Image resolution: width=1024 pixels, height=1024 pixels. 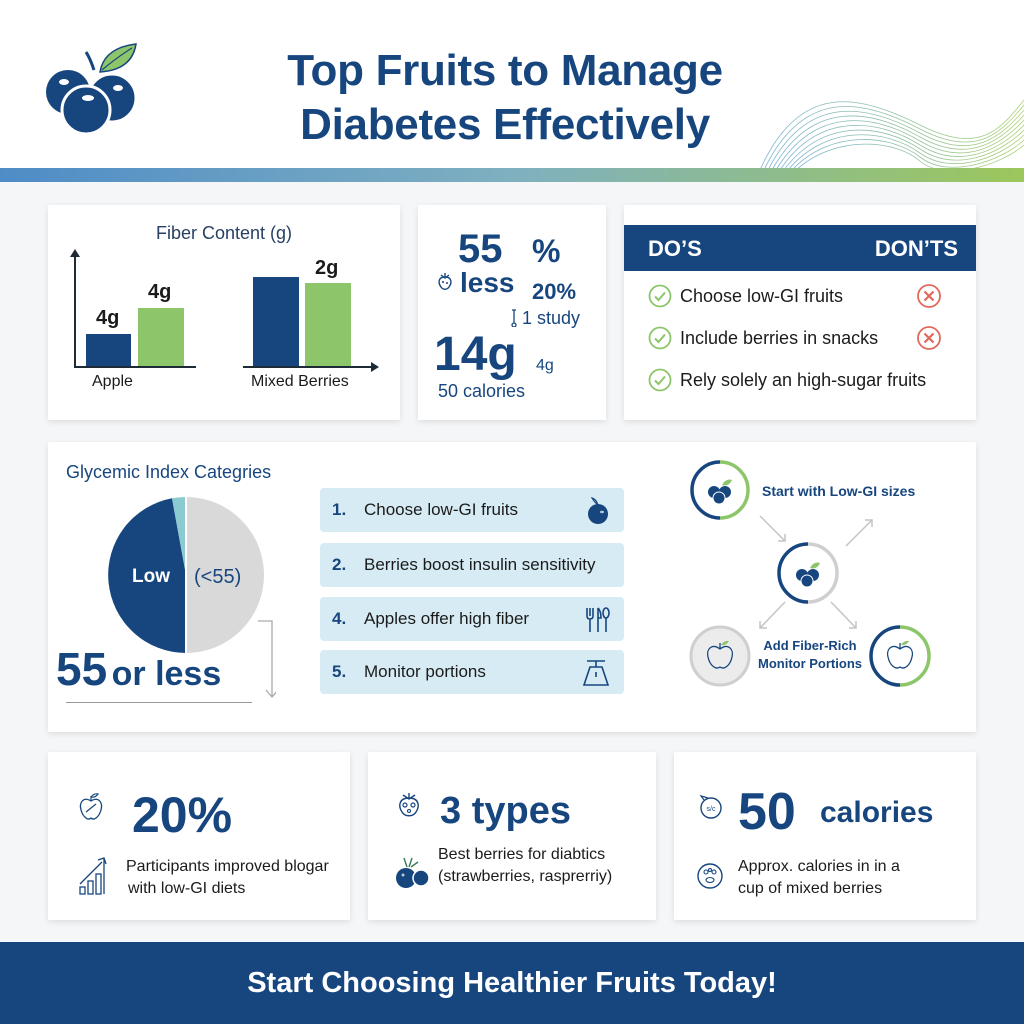 What do you see at coordinates (525, 876) in the screenshot?
I see `stat-desc-line-2: (strawberries, rasprerriy)` at bounding box center [525, 876].